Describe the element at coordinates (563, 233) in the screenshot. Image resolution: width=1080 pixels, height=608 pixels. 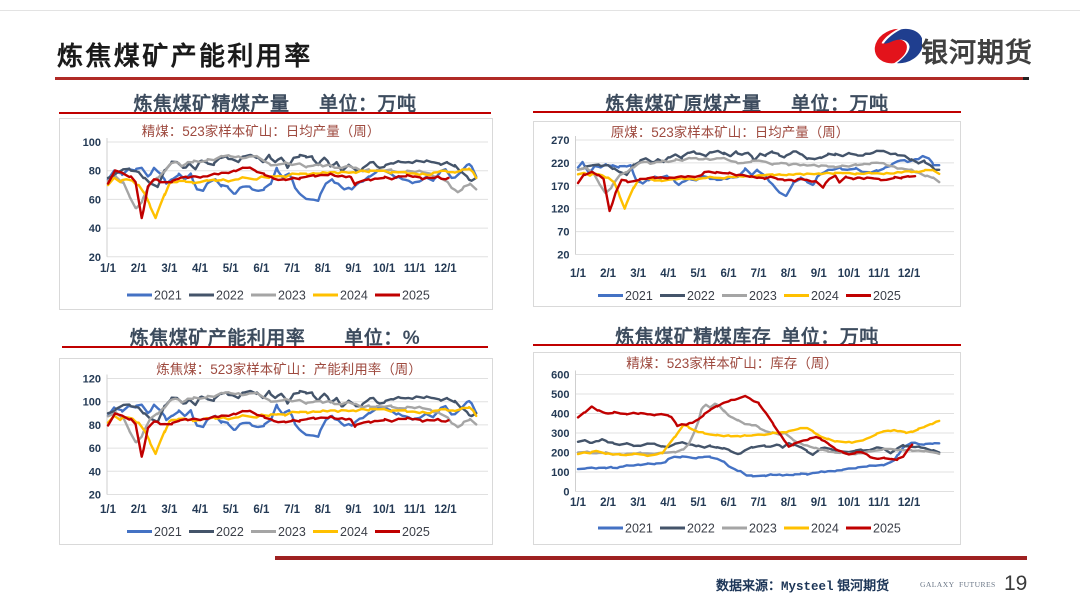
I see `svg-text: 70` at that location.